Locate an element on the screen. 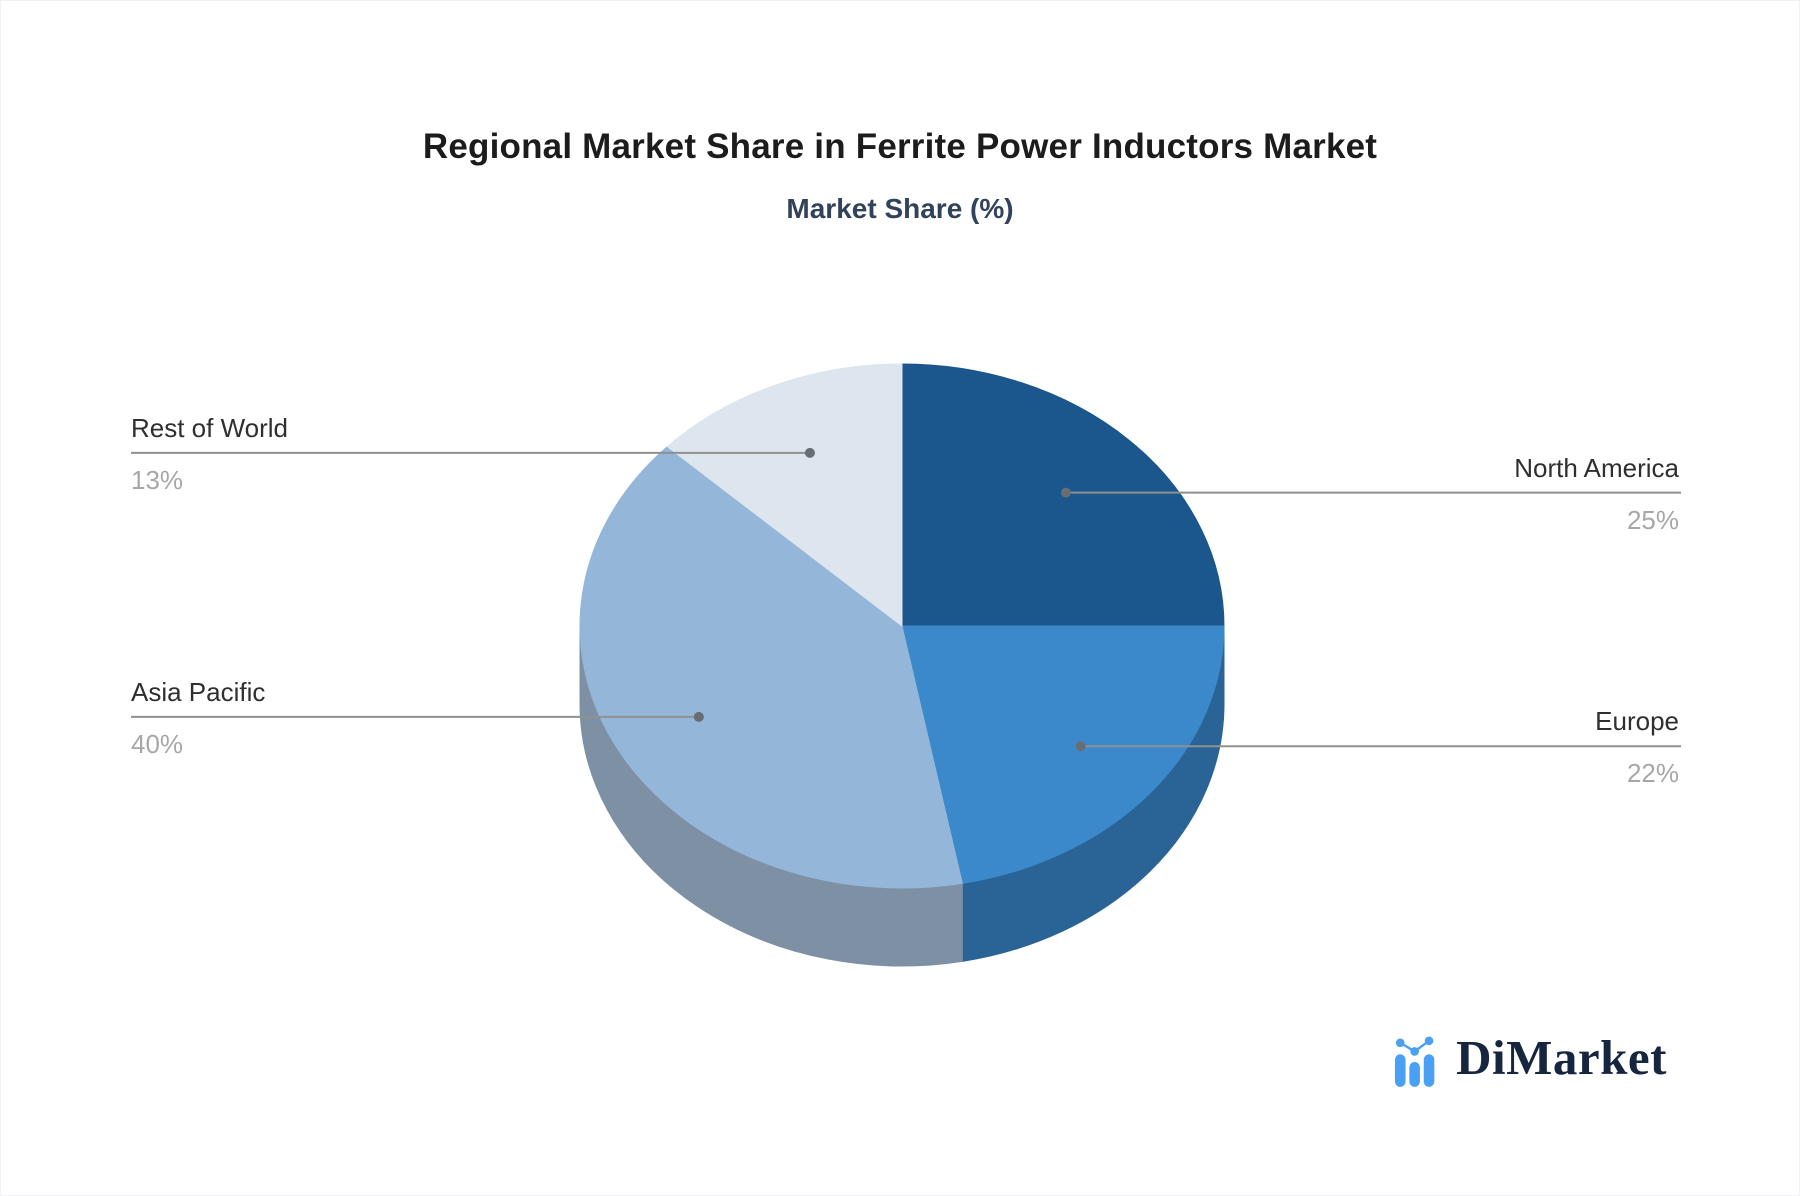  leader-dot-europe is located at coordinates (1080, 746).